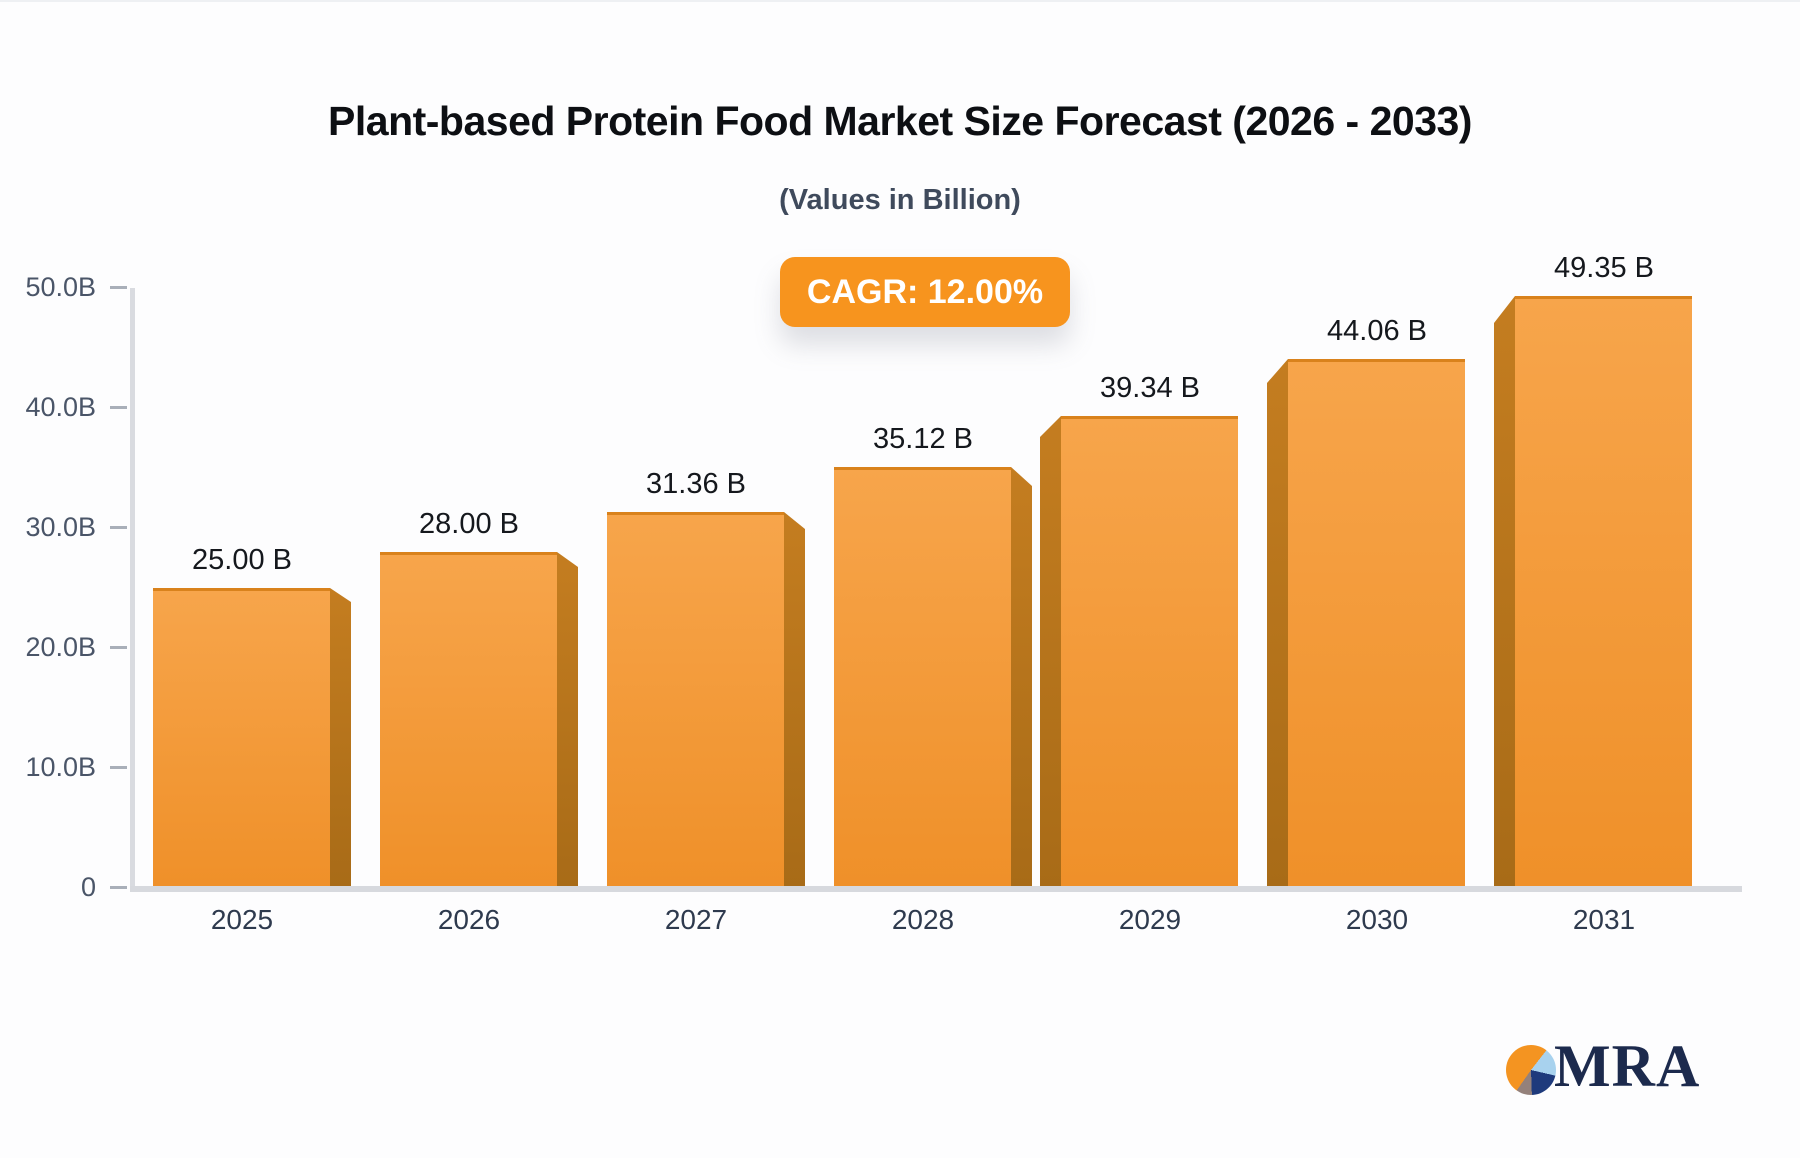  What do you see at coordinates (132, 590) in the screenshot?
I see `y-axis-line` at bounding box center [132, 590].